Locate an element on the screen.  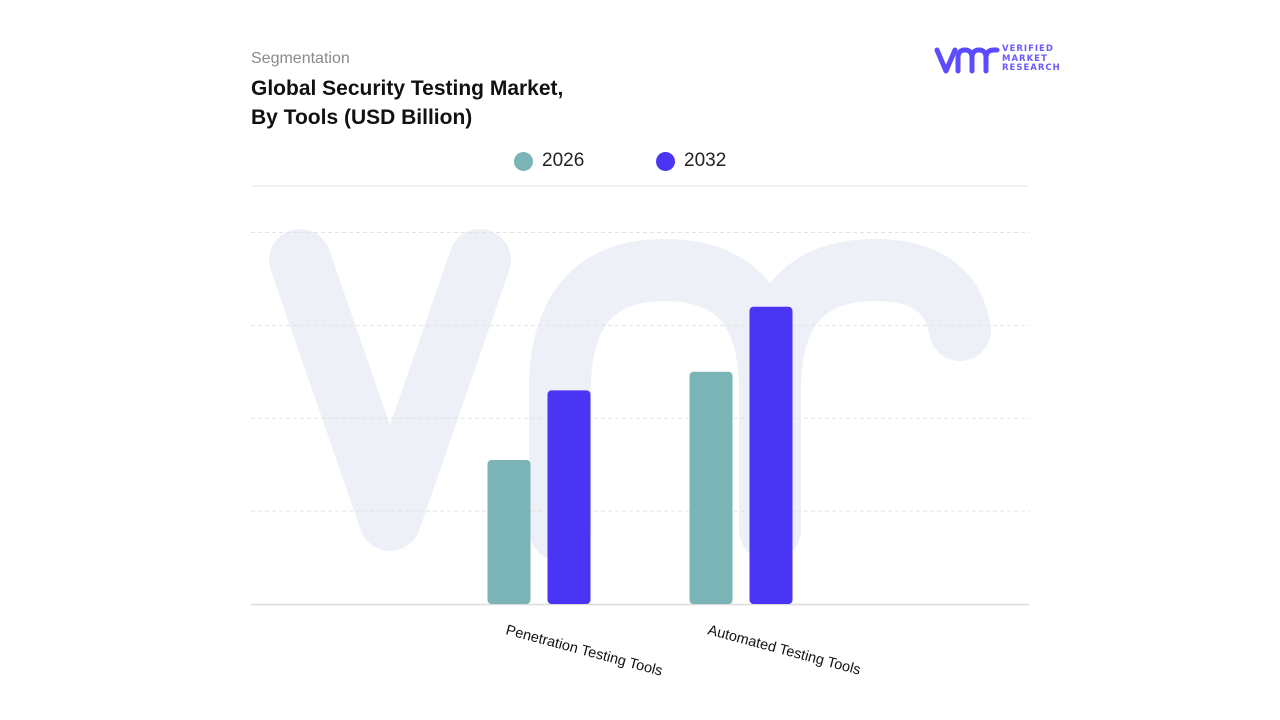
legend-swatch-2032 is located at coordinates (665, 161).